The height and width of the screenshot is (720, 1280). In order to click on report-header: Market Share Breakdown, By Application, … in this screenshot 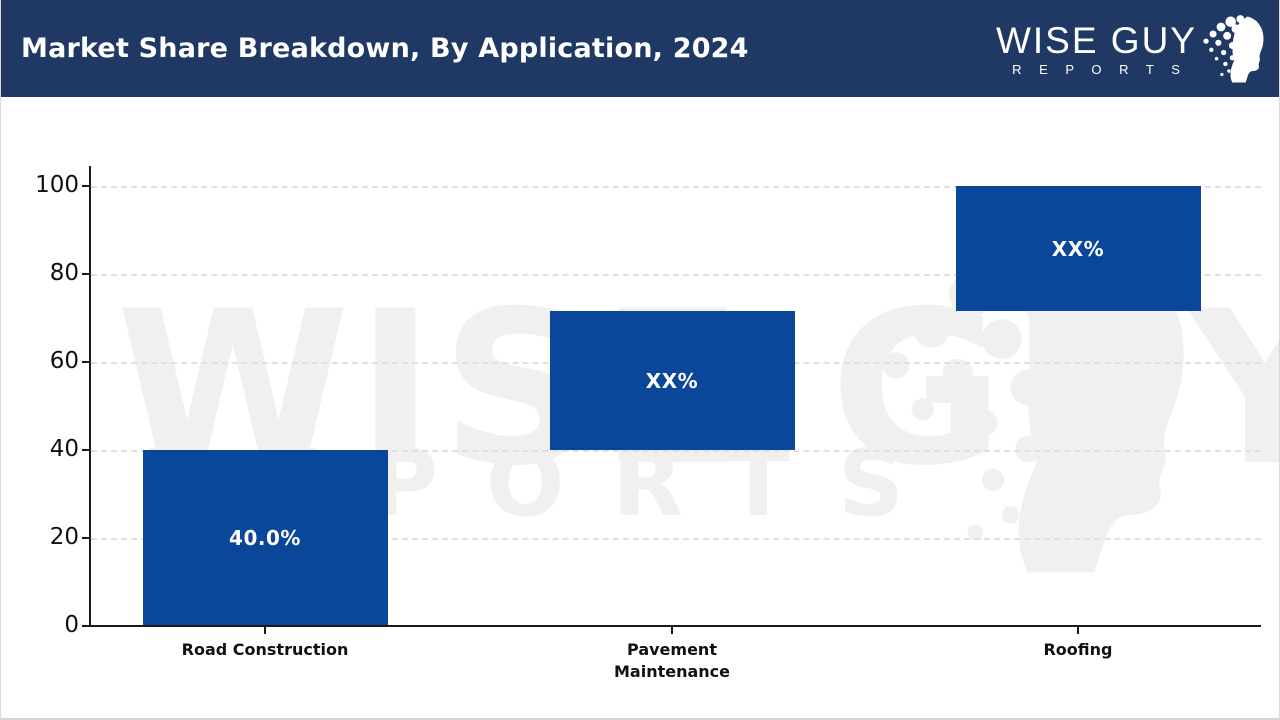, I will do `click(640, 48)`.